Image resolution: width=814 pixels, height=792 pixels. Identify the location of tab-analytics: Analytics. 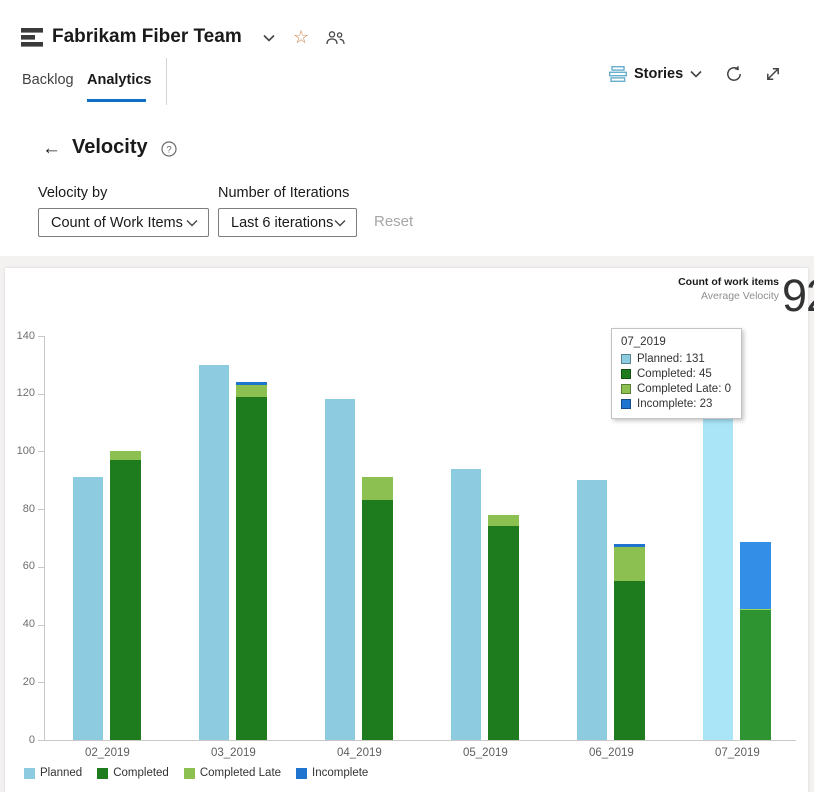
(119, 80).